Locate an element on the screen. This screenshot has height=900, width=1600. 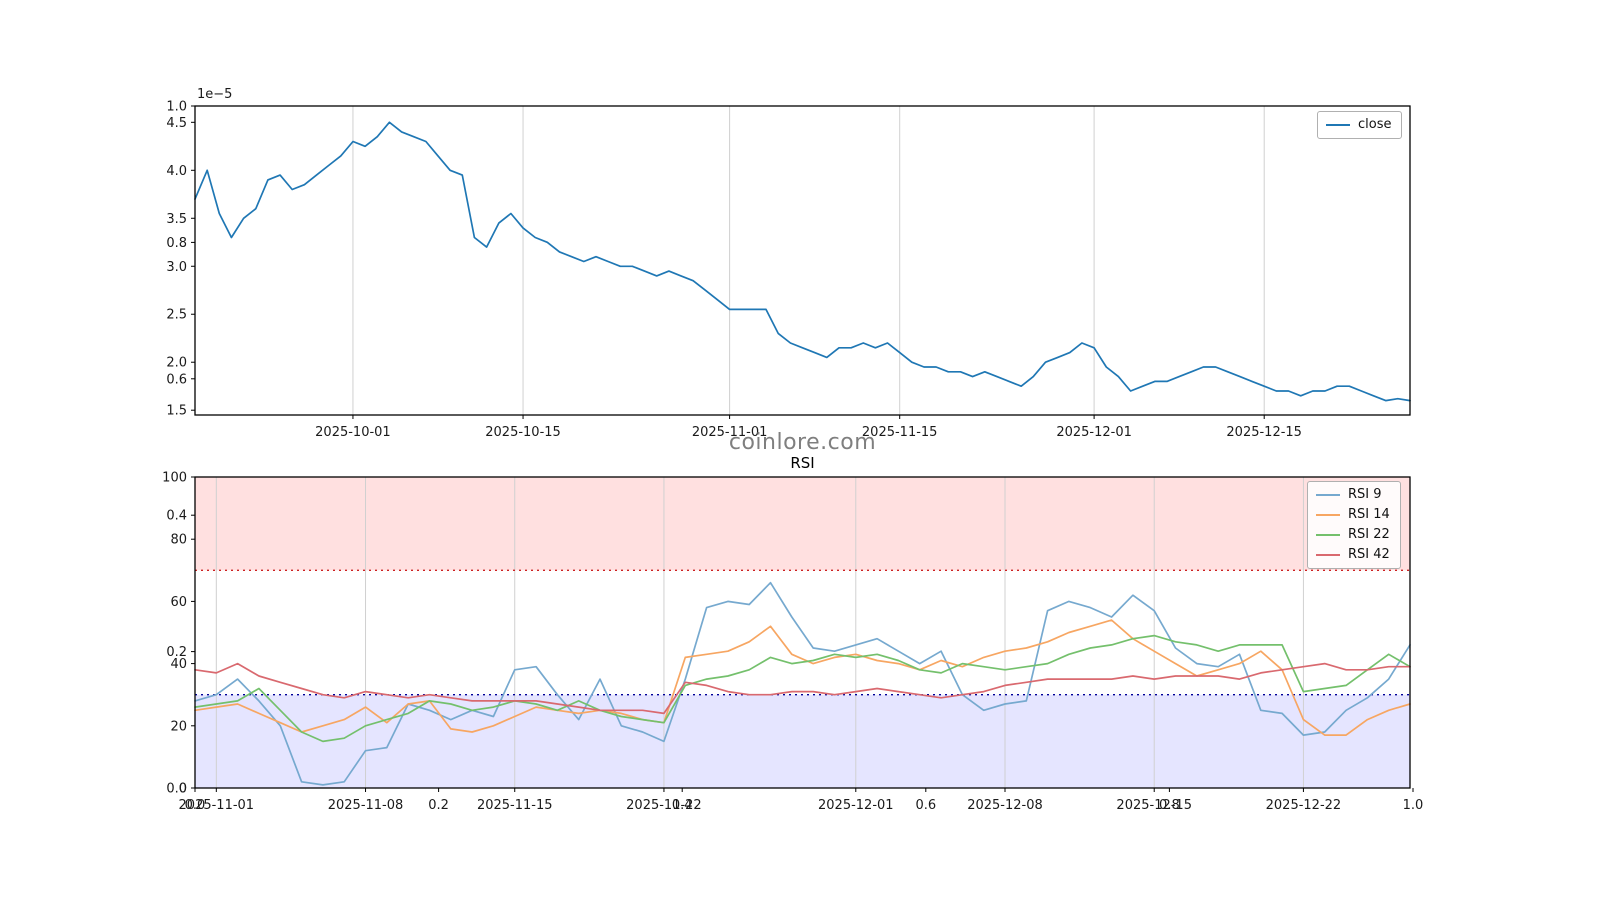
overlay-y-tick-label: 0.2 is located at coordinates (176, 652).